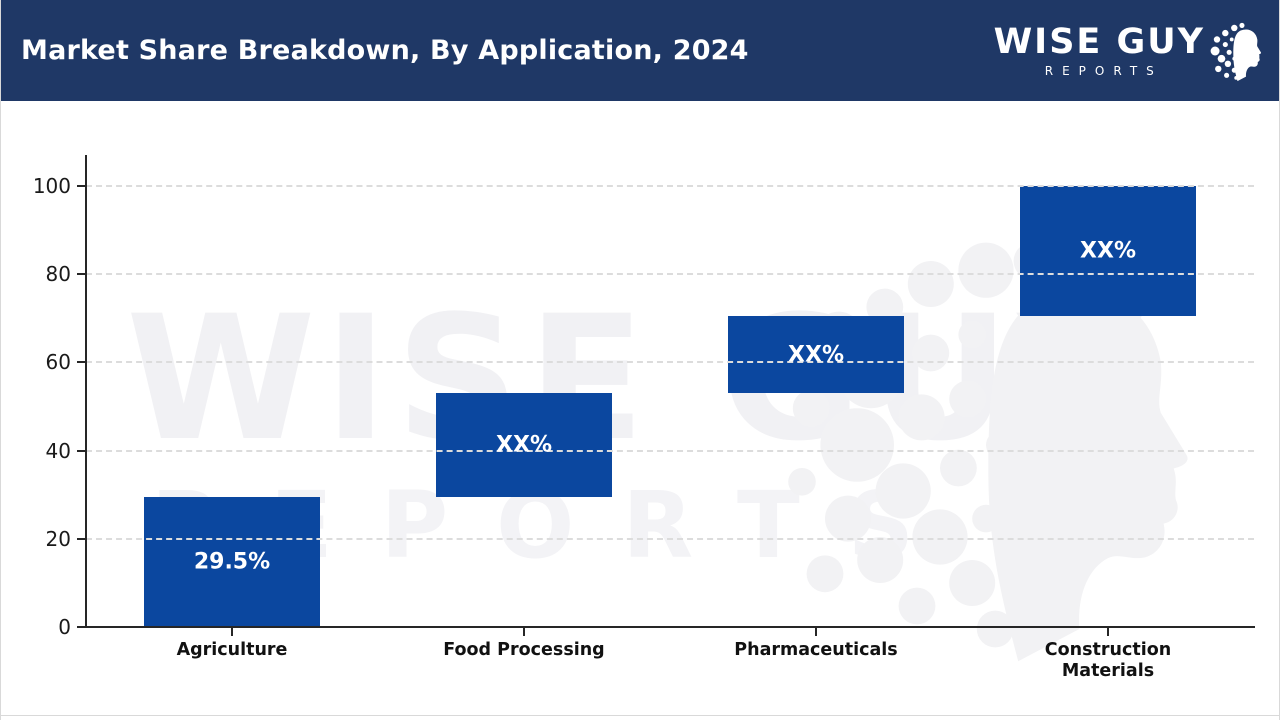 This screenshot has height=720, width=1280. Describe the element at coordinates (64, 627) in the screenshot. I see `y-tick-label: 0` at that location.